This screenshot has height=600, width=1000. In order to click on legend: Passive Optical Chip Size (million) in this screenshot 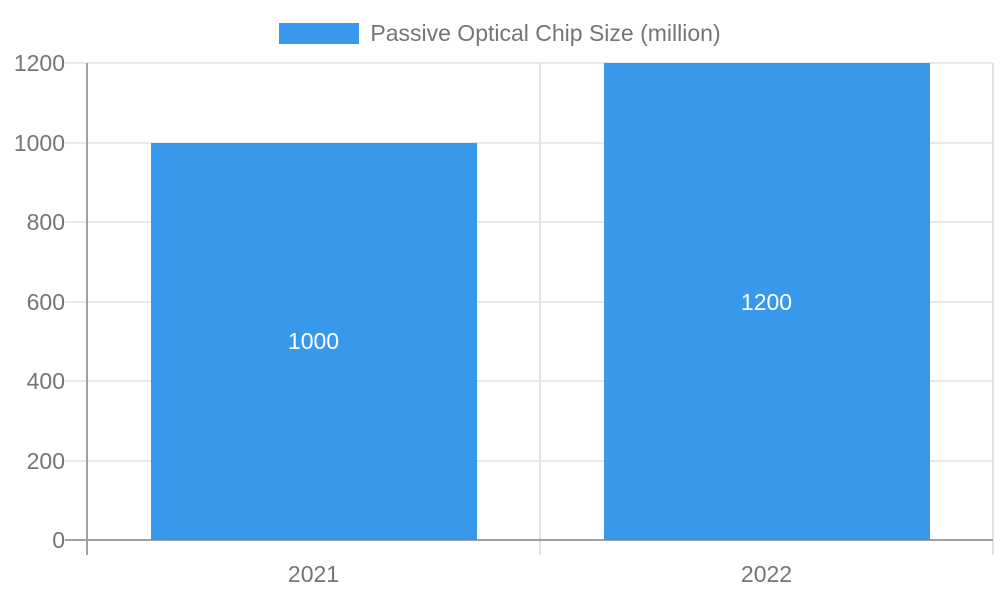, I will do `click(500, 33)`.